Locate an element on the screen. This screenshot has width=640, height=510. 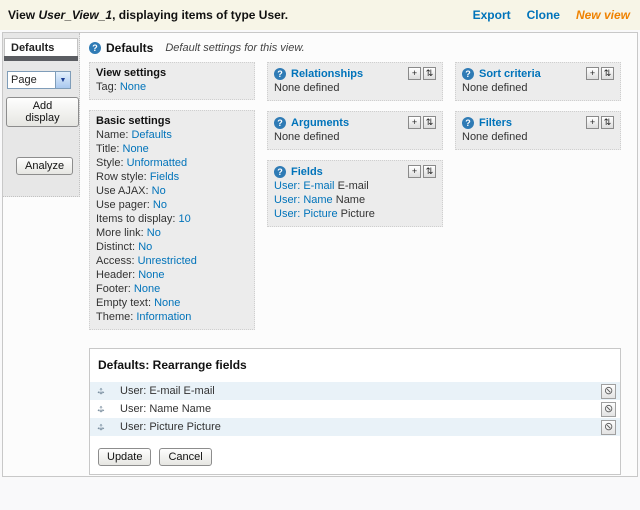
setting-label: Title: is located at coordinates (108, 149).